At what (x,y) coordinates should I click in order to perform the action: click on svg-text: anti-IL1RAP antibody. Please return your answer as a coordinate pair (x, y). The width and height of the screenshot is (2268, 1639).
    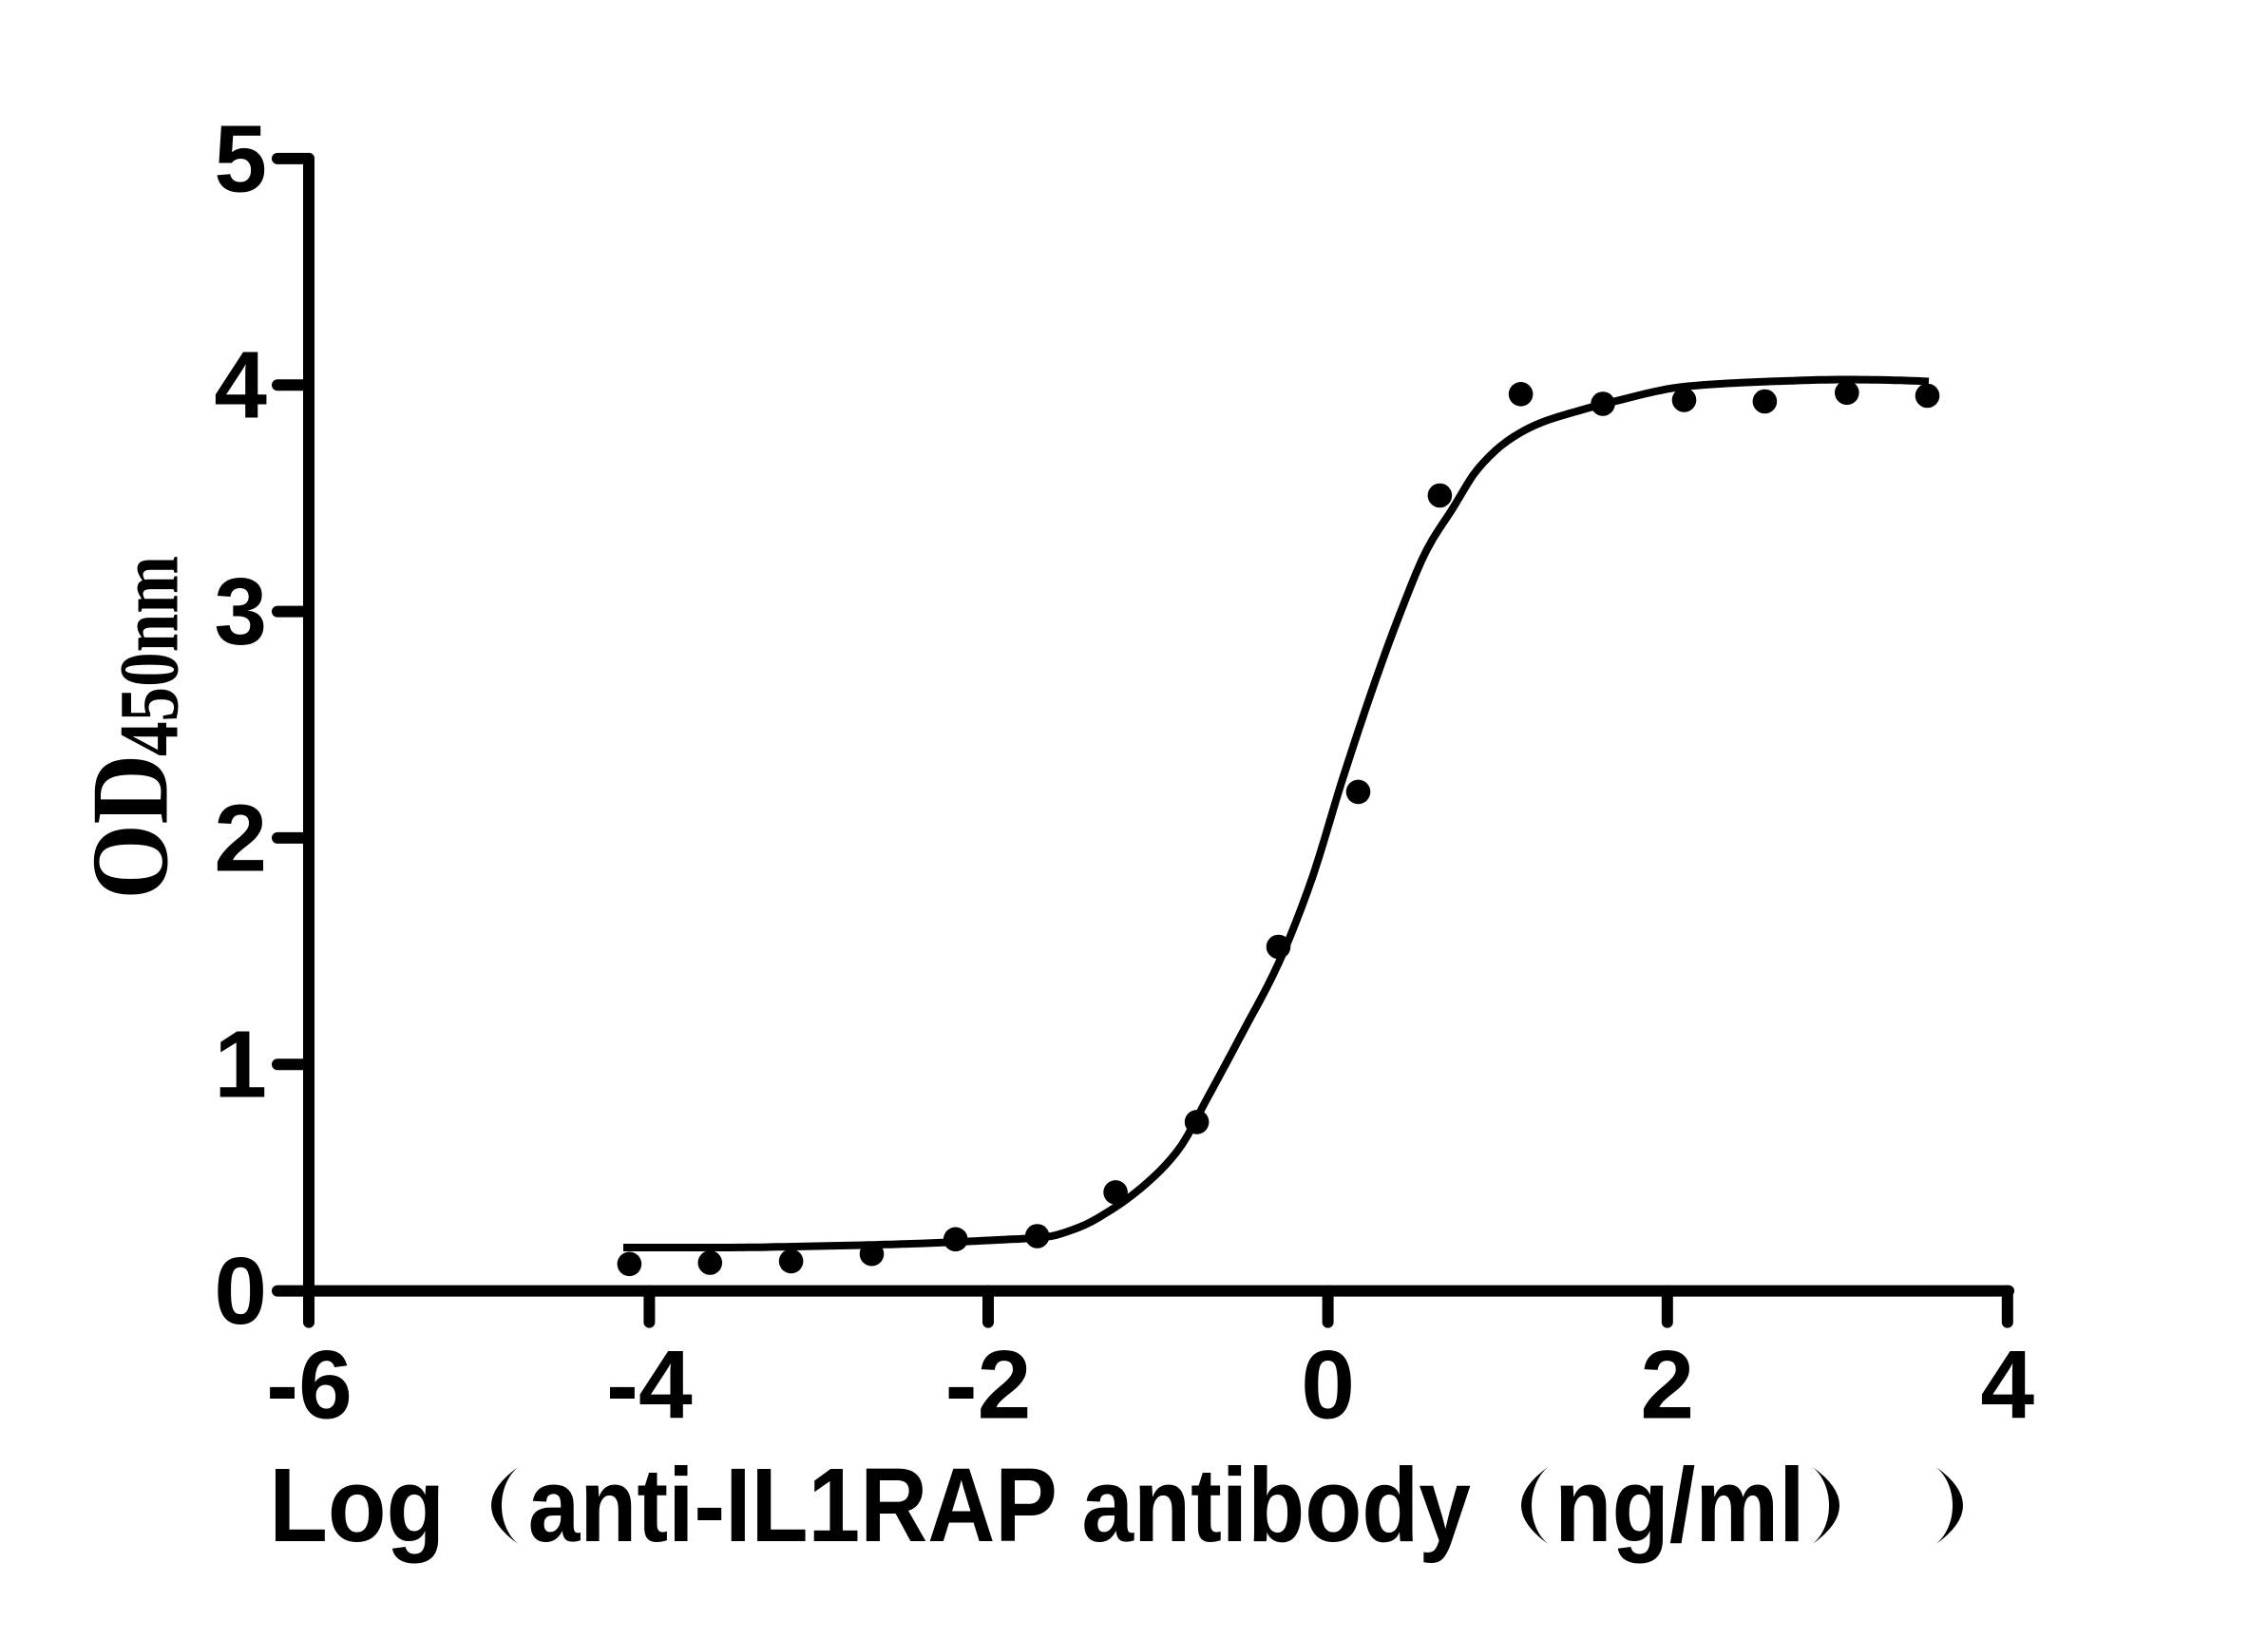
    Looking at the image, I should click on (999, 1505).